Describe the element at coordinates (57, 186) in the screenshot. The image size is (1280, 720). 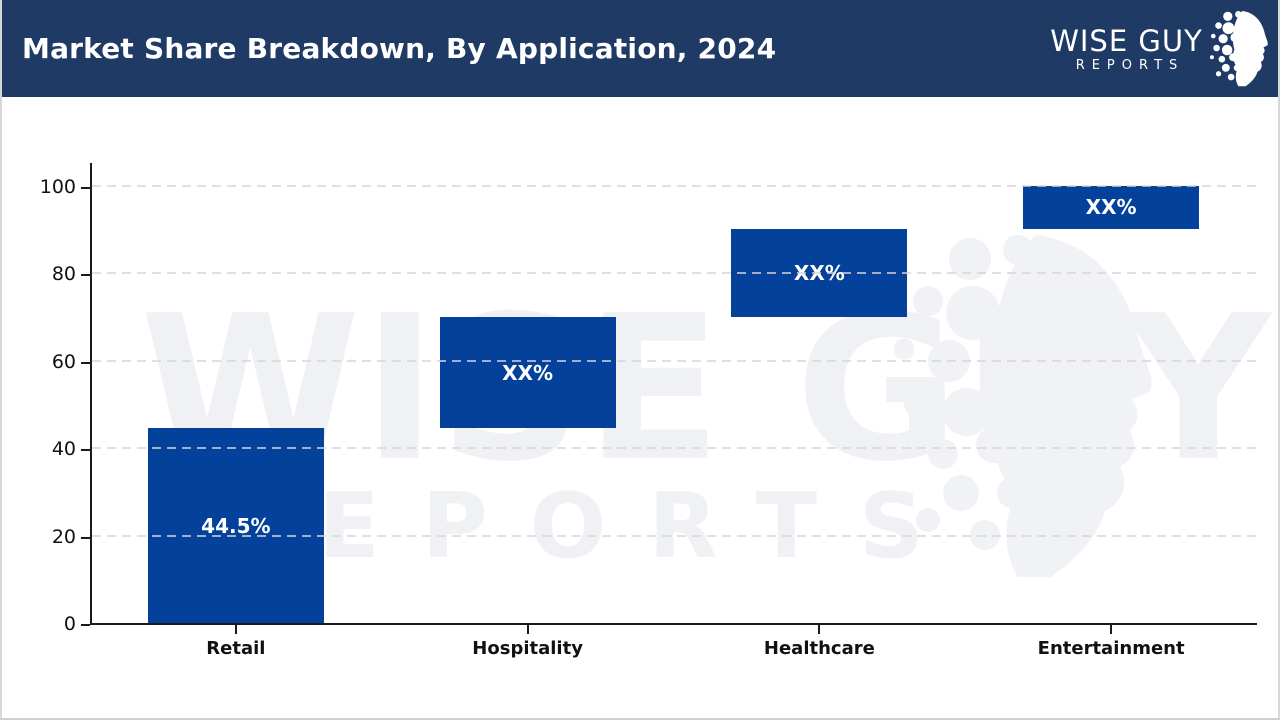
I see `ytick-label-100: 100` at that location.